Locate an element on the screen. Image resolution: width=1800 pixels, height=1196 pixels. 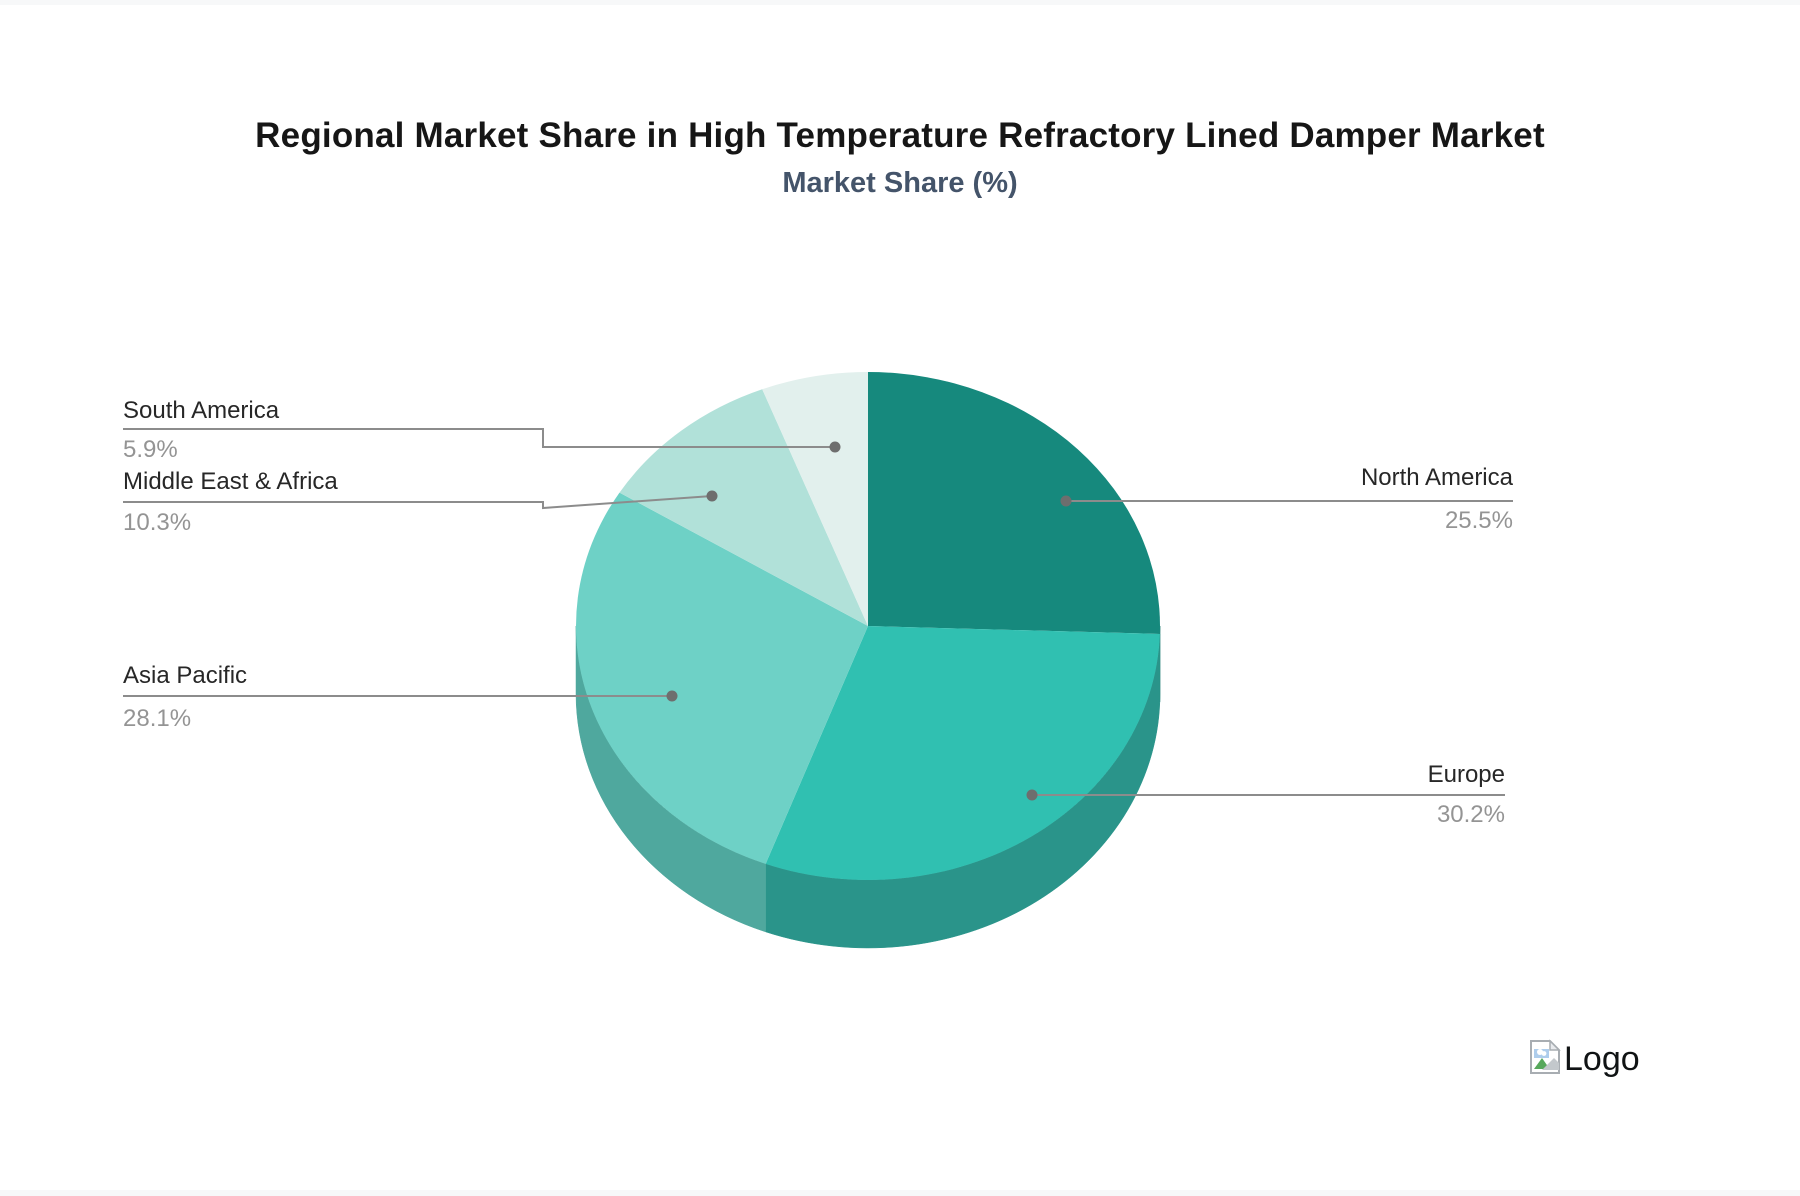
value-south-america: 5.9% is located at coordinates (150, 449).